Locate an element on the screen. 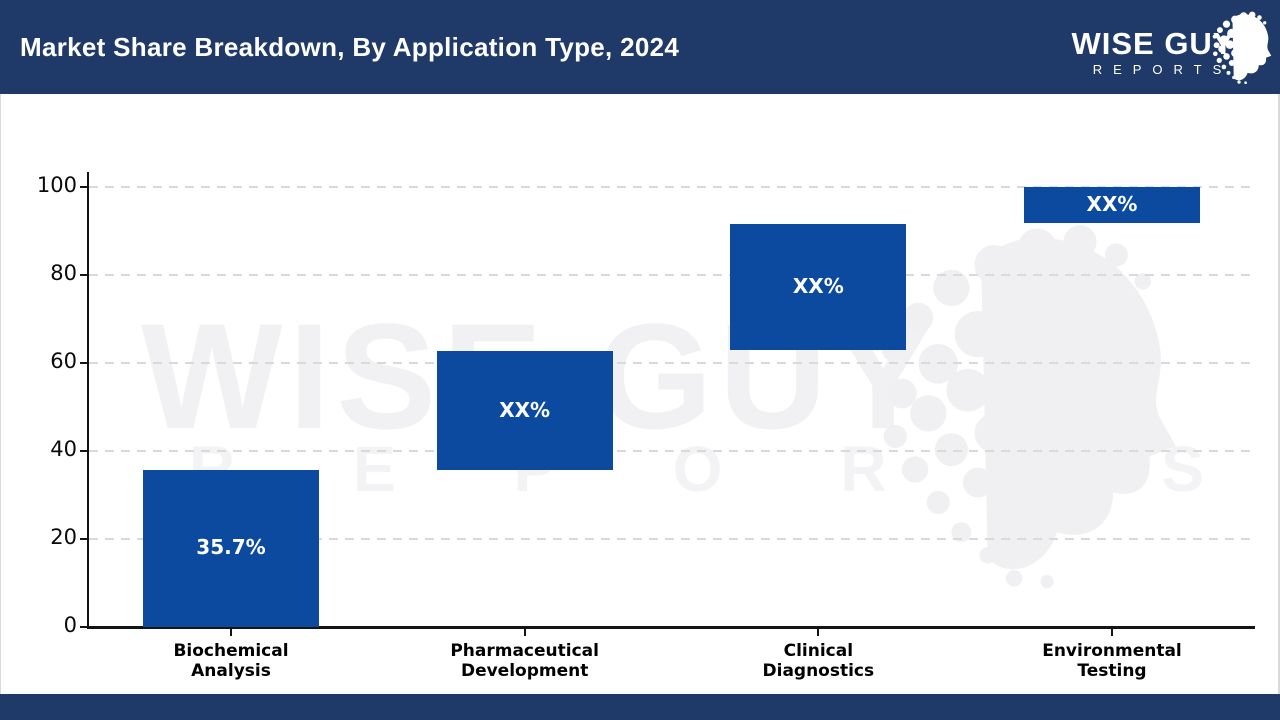  x-tick-label: Biochemical Analysis is located at coordinates (231, 661).